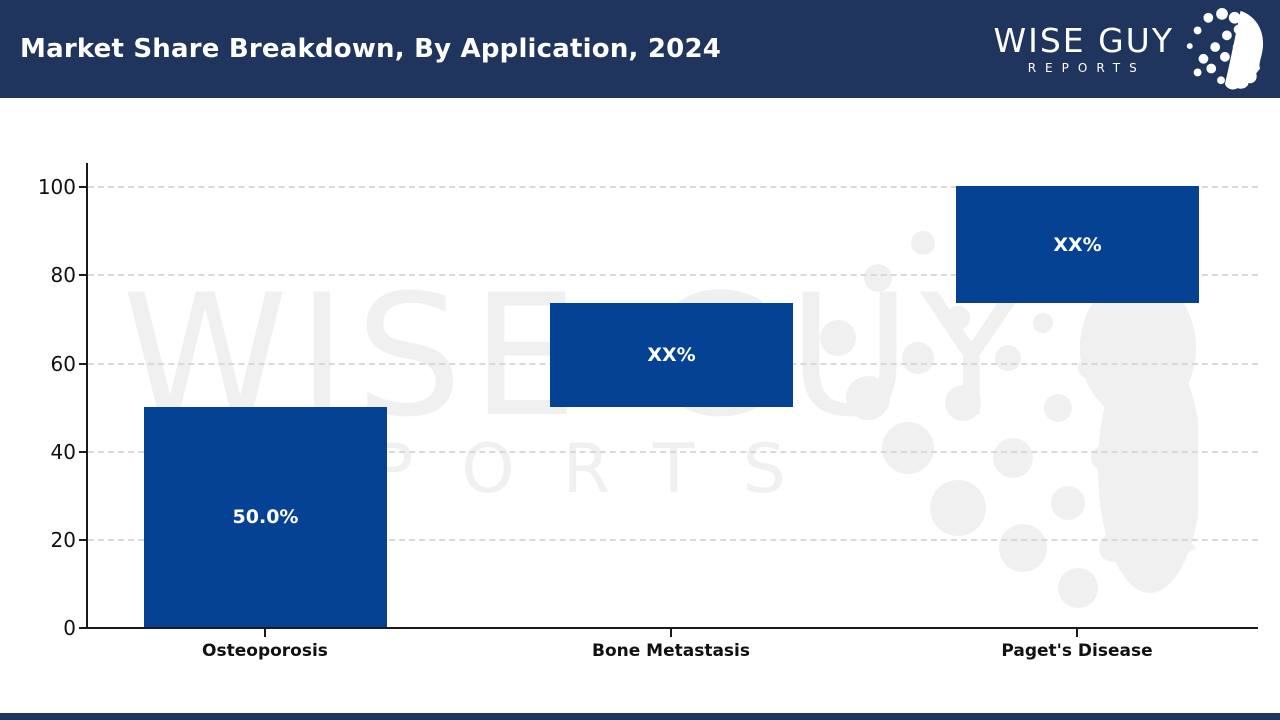  I want to click on gridline-y80, so click(673, 275).